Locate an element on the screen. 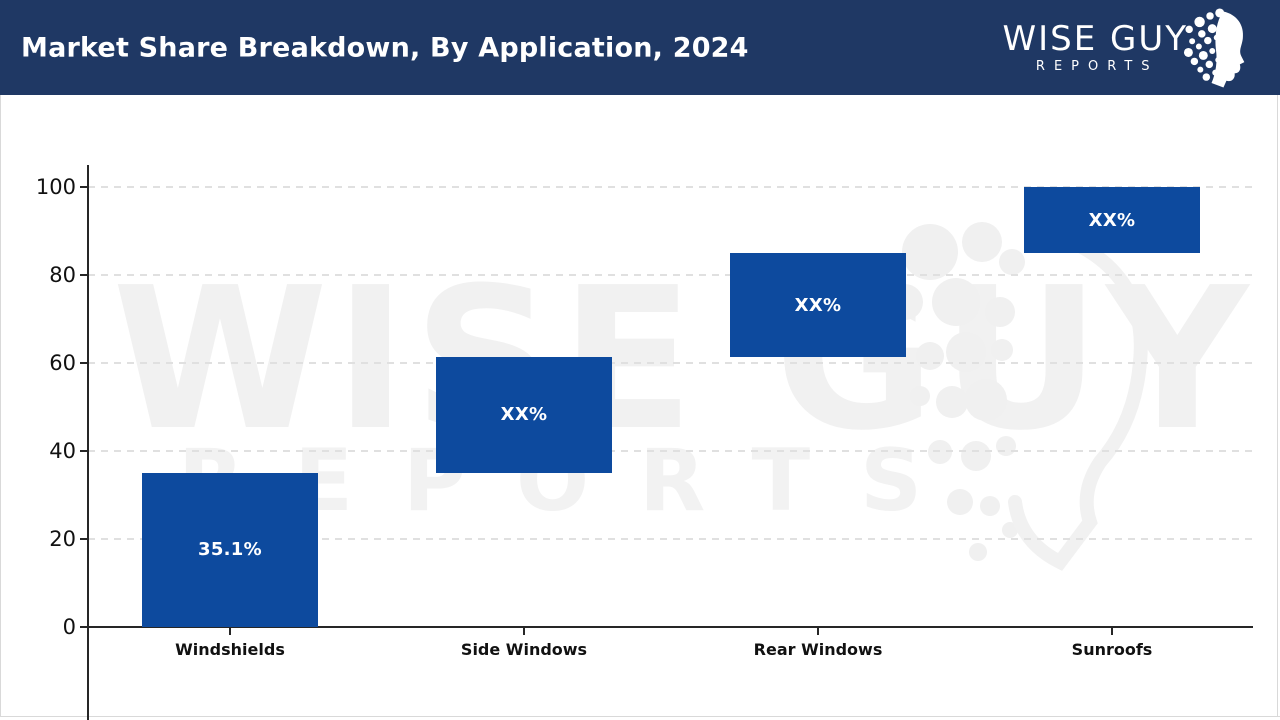 The height and width of the screenshot is (720, 1280). y-tick-label: 20 is located at coordinates (62, 539).